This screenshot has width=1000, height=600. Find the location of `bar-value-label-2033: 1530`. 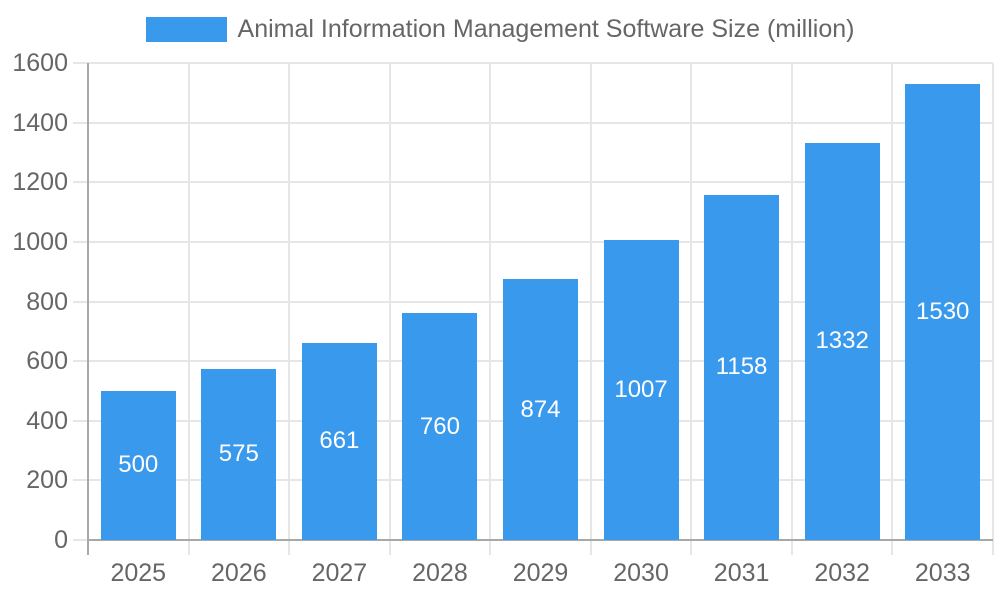

bar-value-label-2033: 1530 is located at coordinates (943, 311).